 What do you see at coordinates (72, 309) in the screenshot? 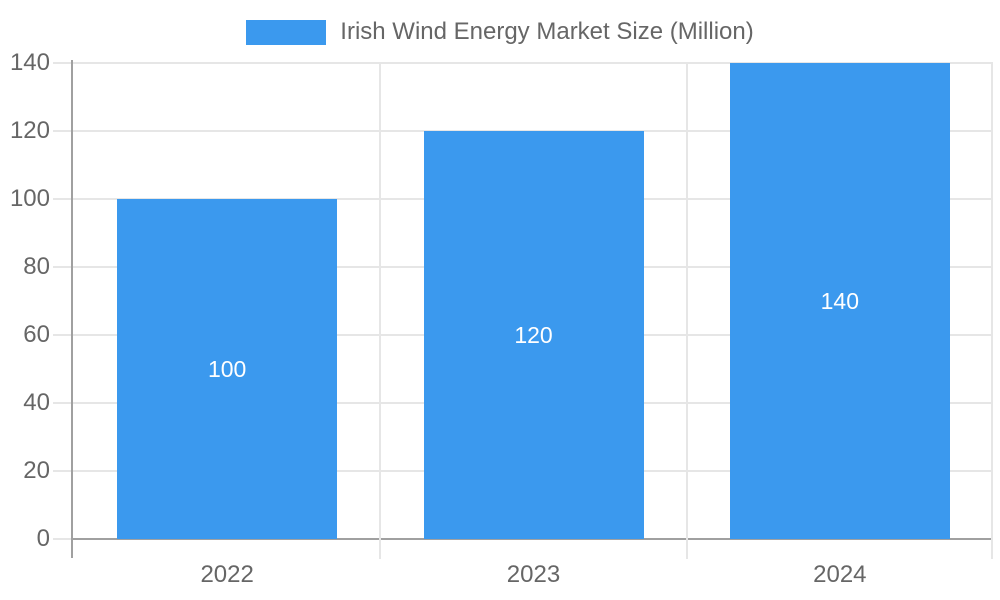
I see `y-axis-line` at bounding box center [72, 309].